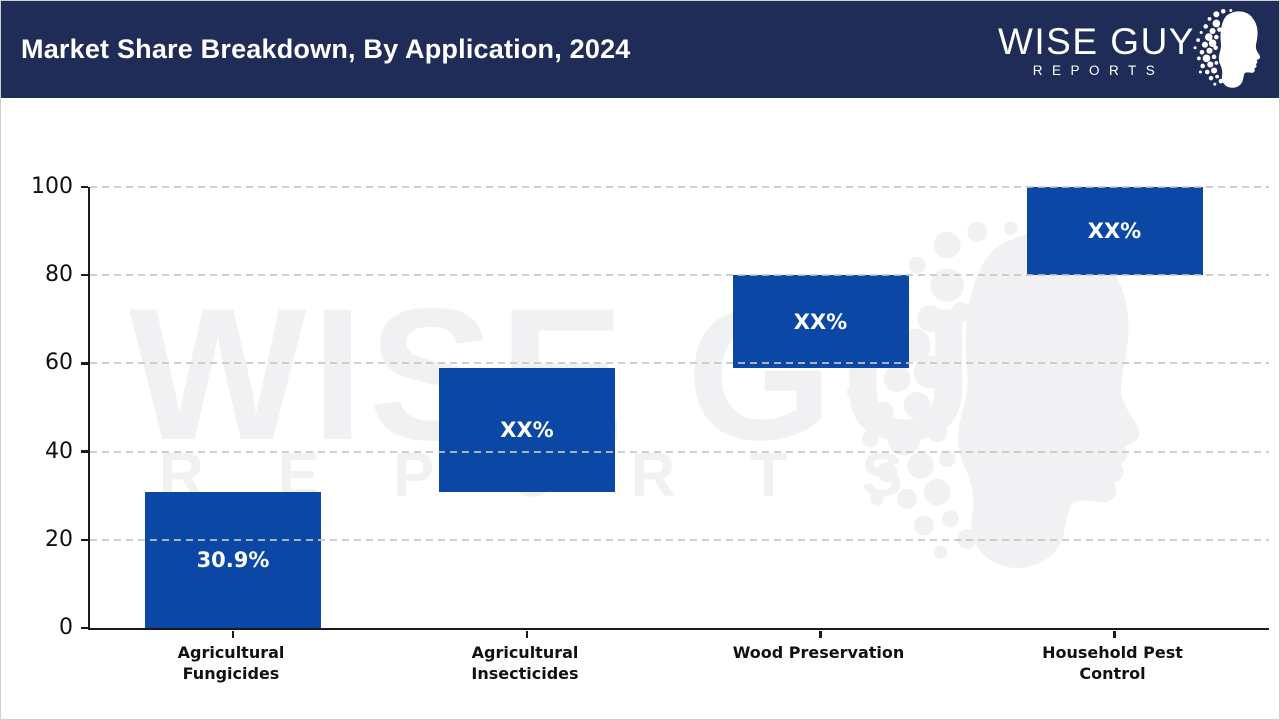 The width and height of the screenshot is (1280, 720). I want to click on x-axis-label-agricultural-fungicides: Agricultural Fungicides, so click(231, 663).